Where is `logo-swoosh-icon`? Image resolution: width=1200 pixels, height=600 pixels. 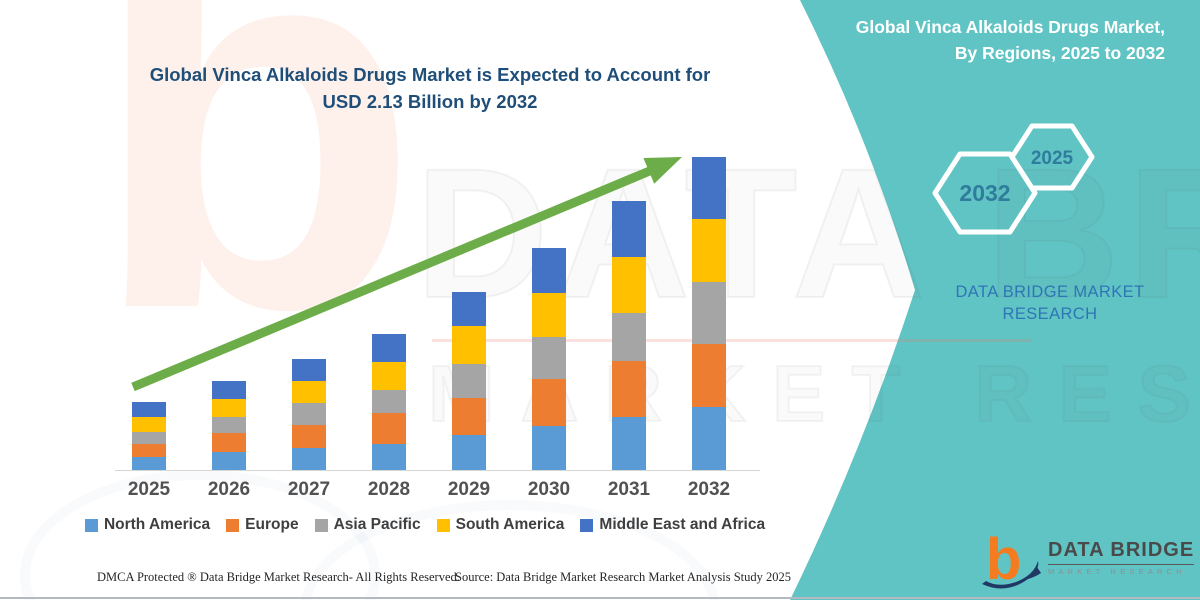 logo-swoosh-icon is located at coordinates (1010, 575).